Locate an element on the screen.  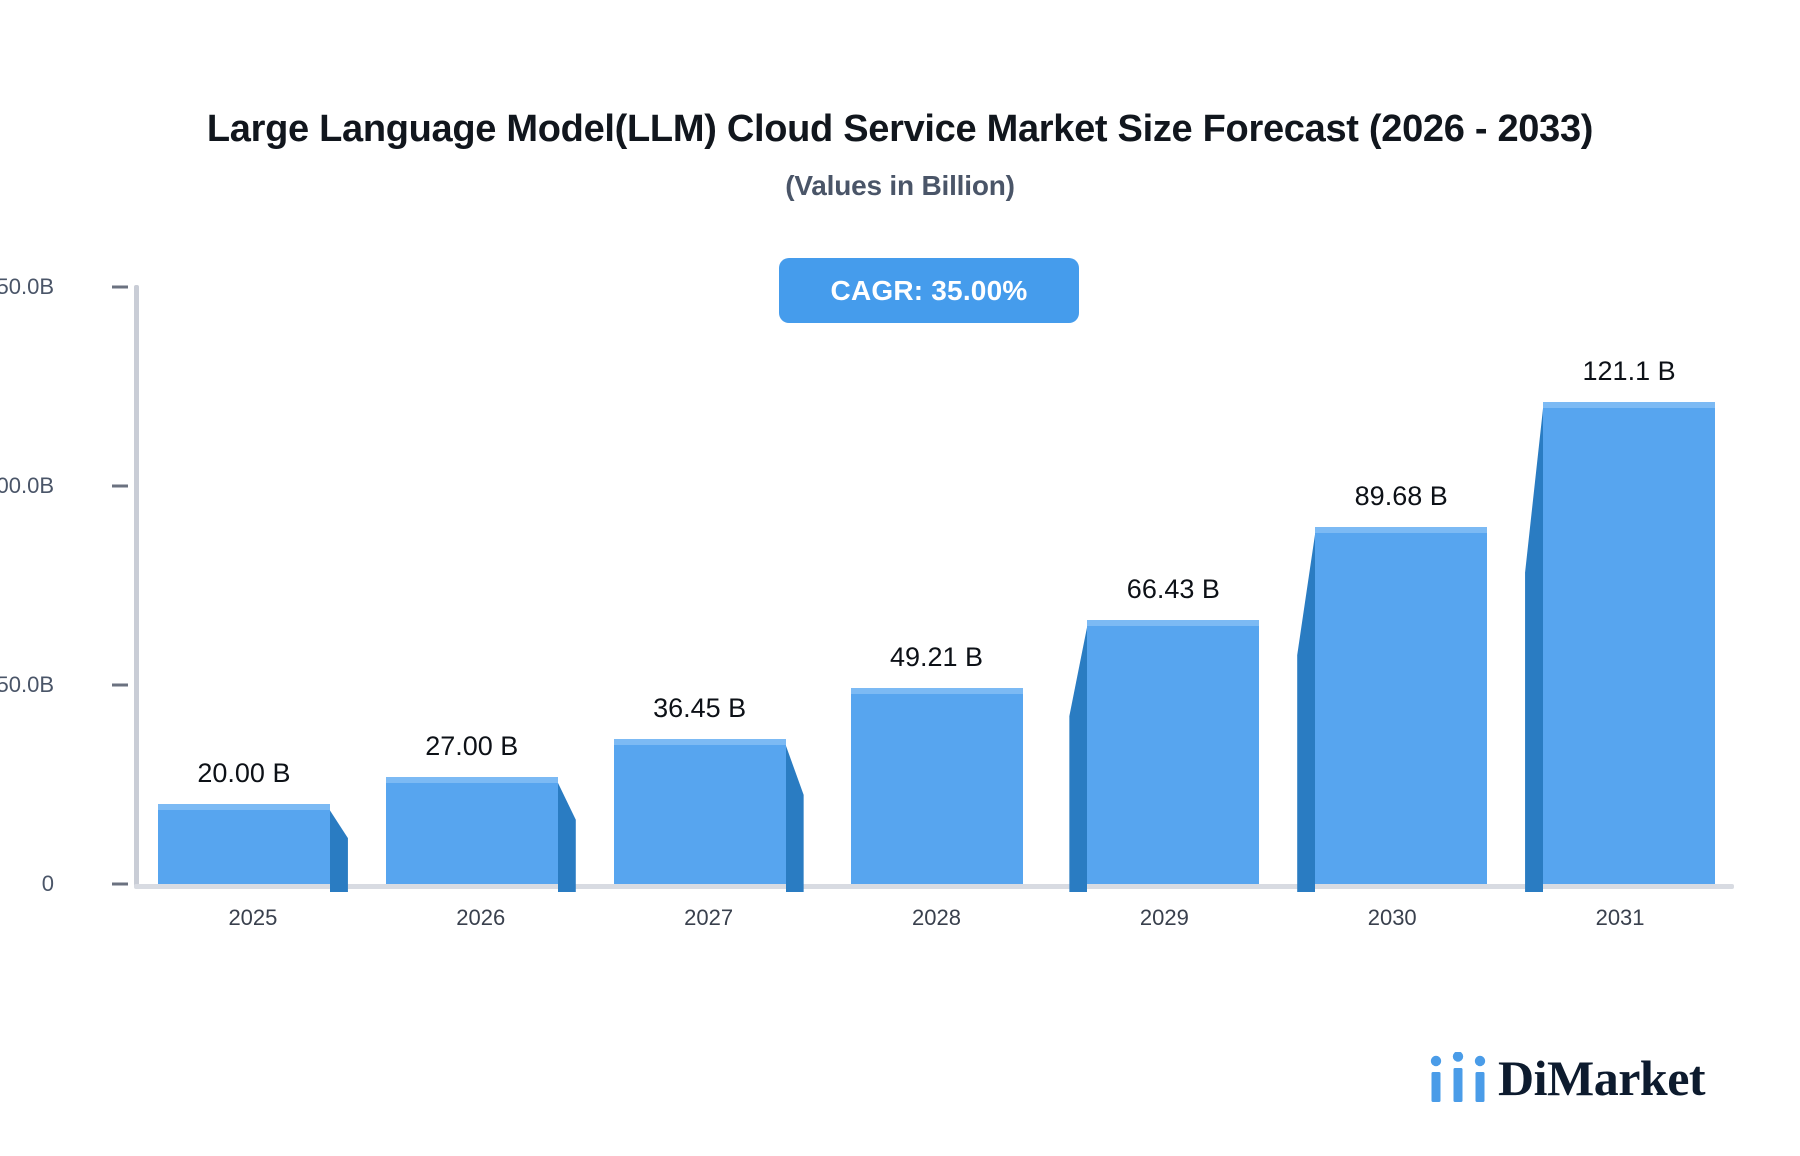
chart-subtitle: (Values in Billion) is located at coordinates (900, 185).